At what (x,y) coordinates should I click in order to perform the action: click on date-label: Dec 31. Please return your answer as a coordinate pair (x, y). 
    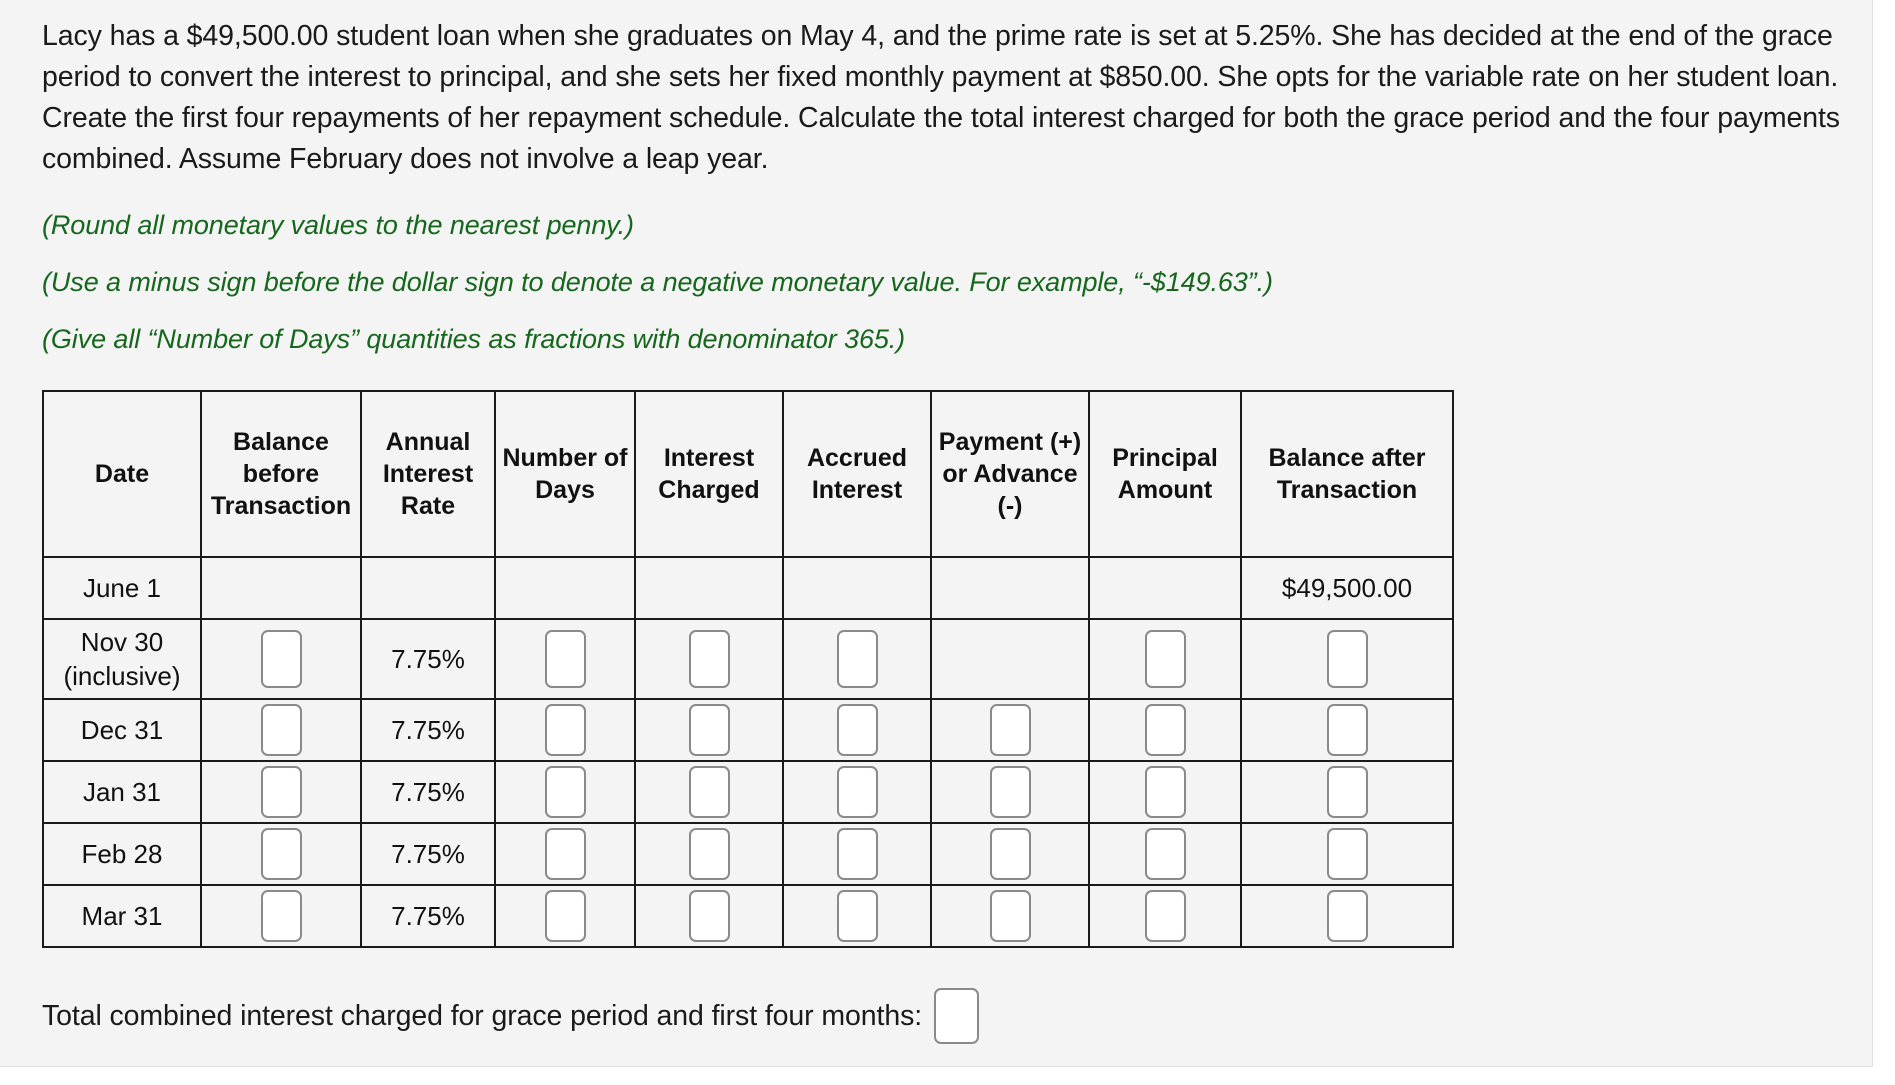
    Looking at the image, I should click on (122, 730).